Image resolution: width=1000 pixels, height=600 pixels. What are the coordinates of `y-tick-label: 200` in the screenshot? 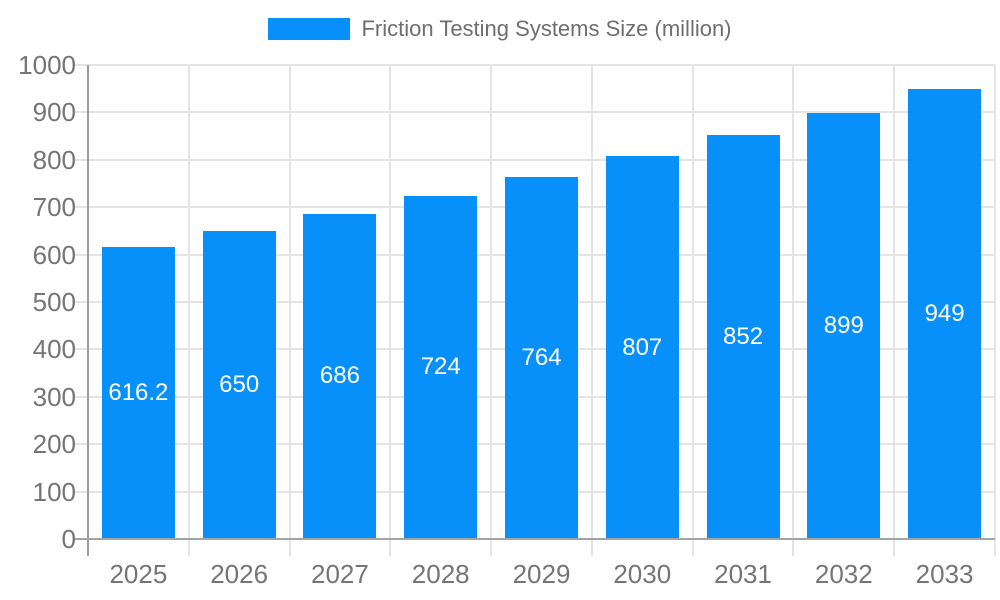 It's located at (54, 444).